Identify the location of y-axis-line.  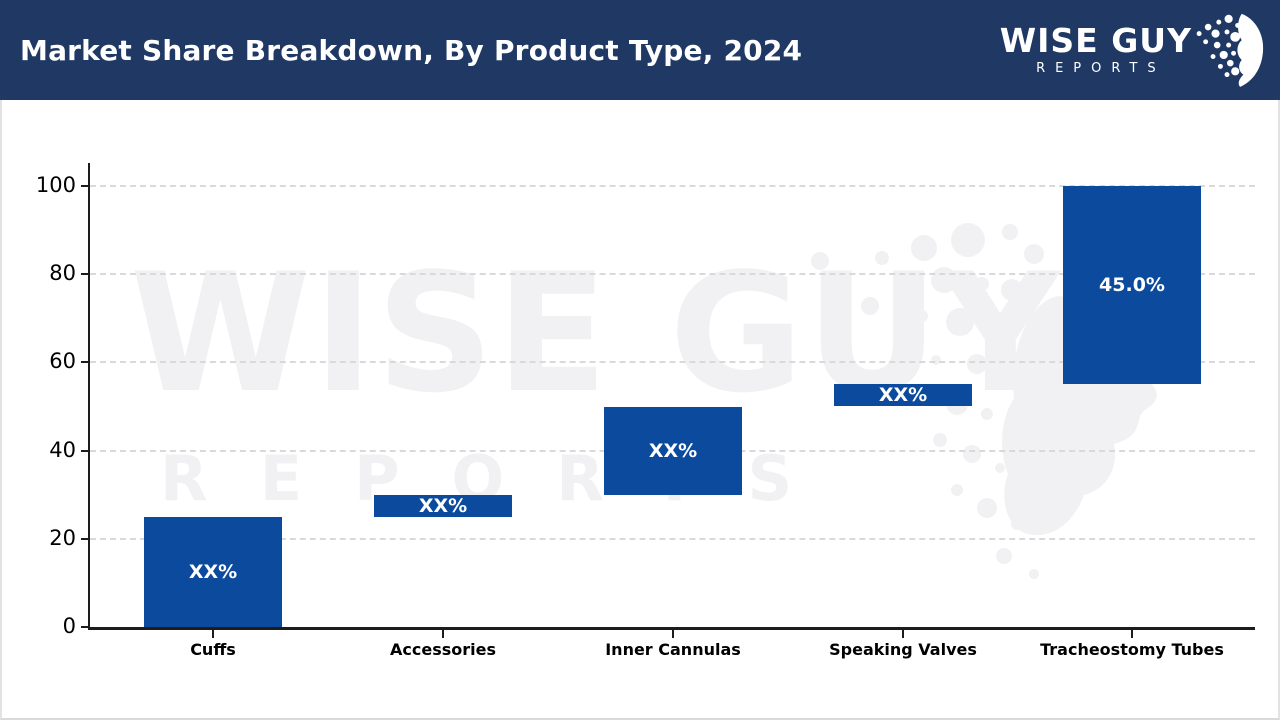
(89, 396).